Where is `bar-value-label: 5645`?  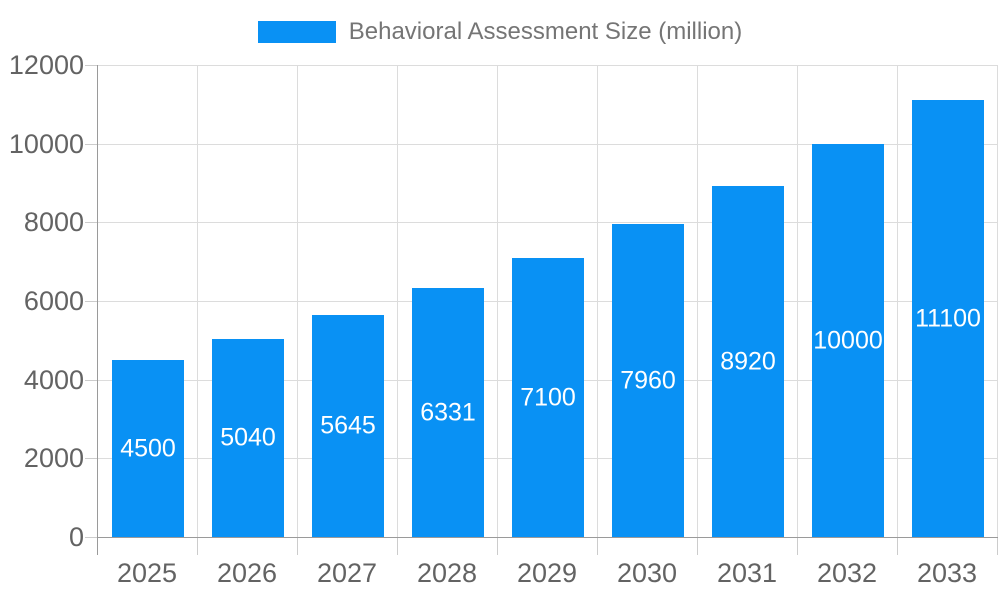 bar-value-label: 5645 is located at coordinates (348, 425).